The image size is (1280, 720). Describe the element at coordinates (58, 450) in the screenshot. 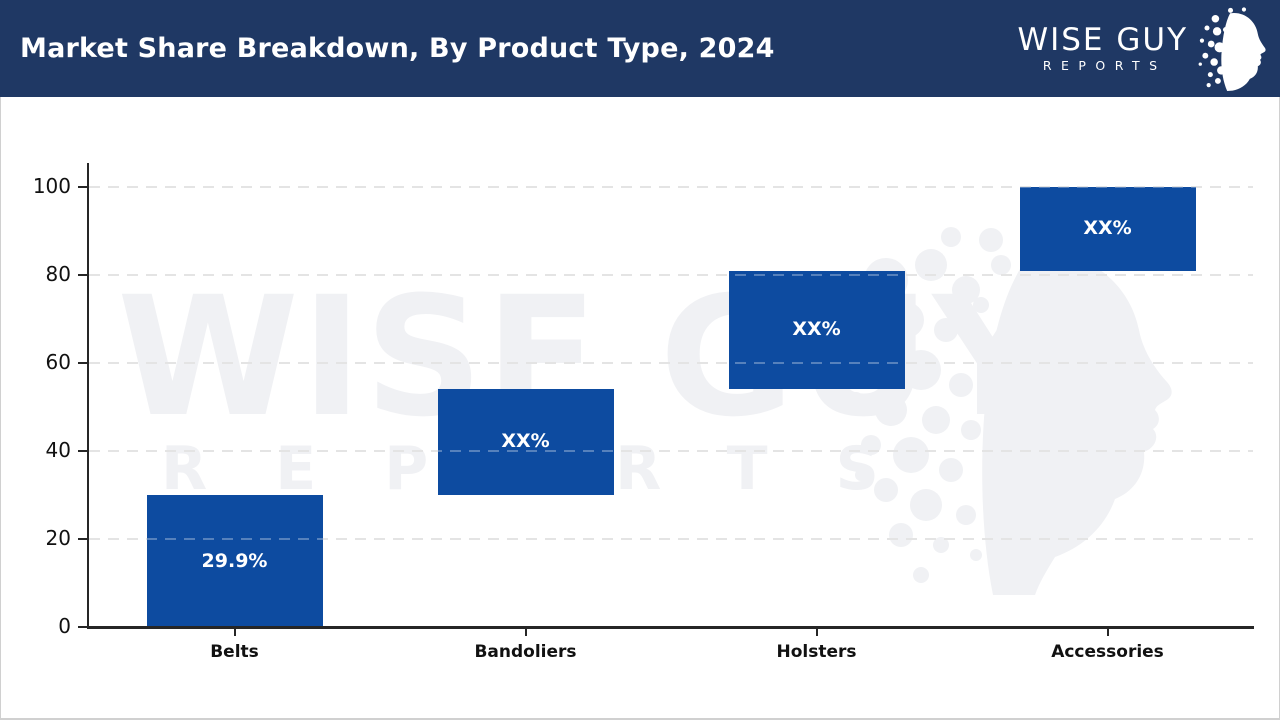

I see `y-tick-label-40: 40` at that location.